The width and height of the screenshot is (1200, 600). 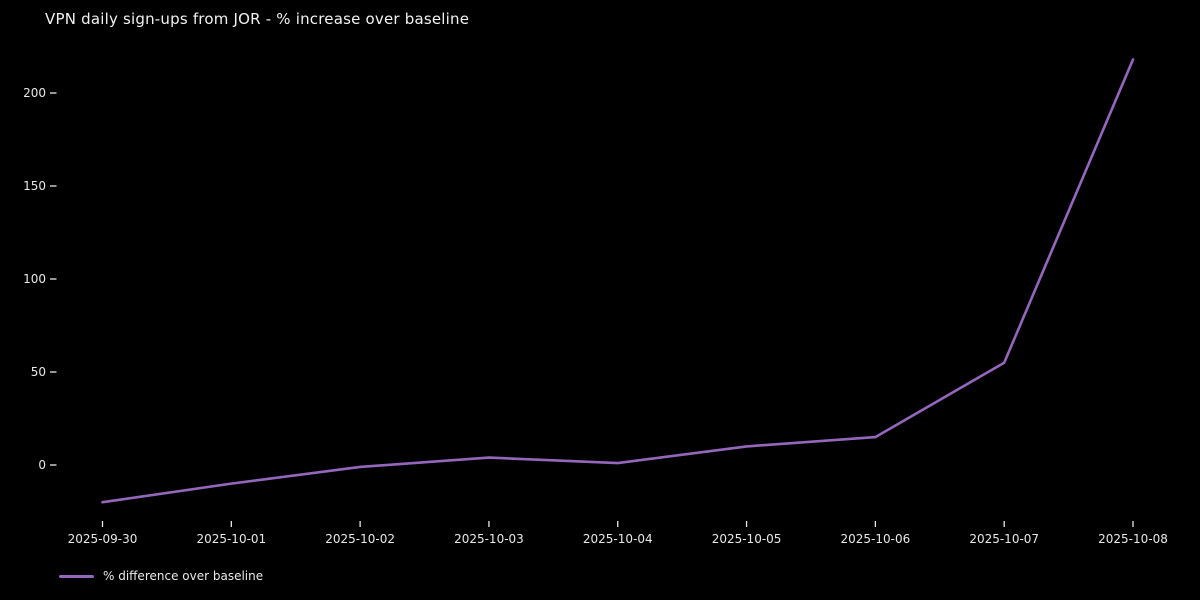 I want to click on y-tick-label: 100, so click(x=34, y=279).